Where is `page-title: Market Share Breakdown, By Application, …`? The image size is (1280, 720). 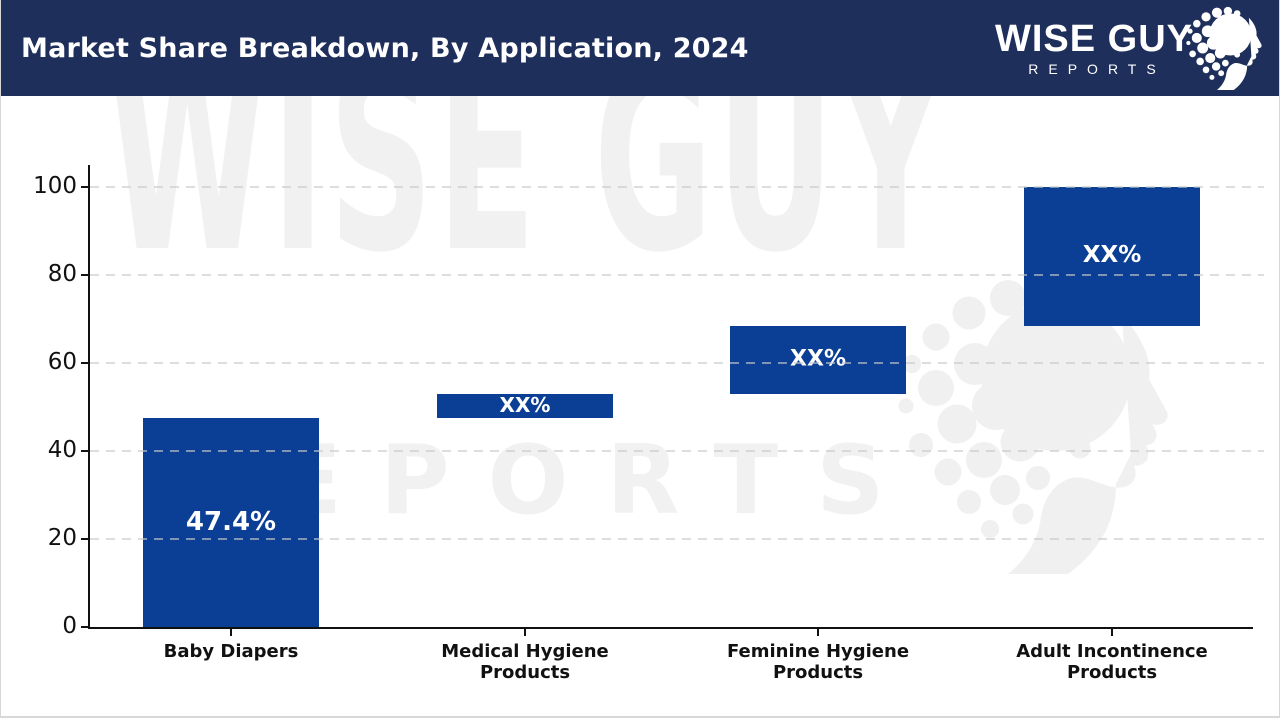
page-title: Market Share Breakdown, By Application, … is located at coordinates (385, 48).